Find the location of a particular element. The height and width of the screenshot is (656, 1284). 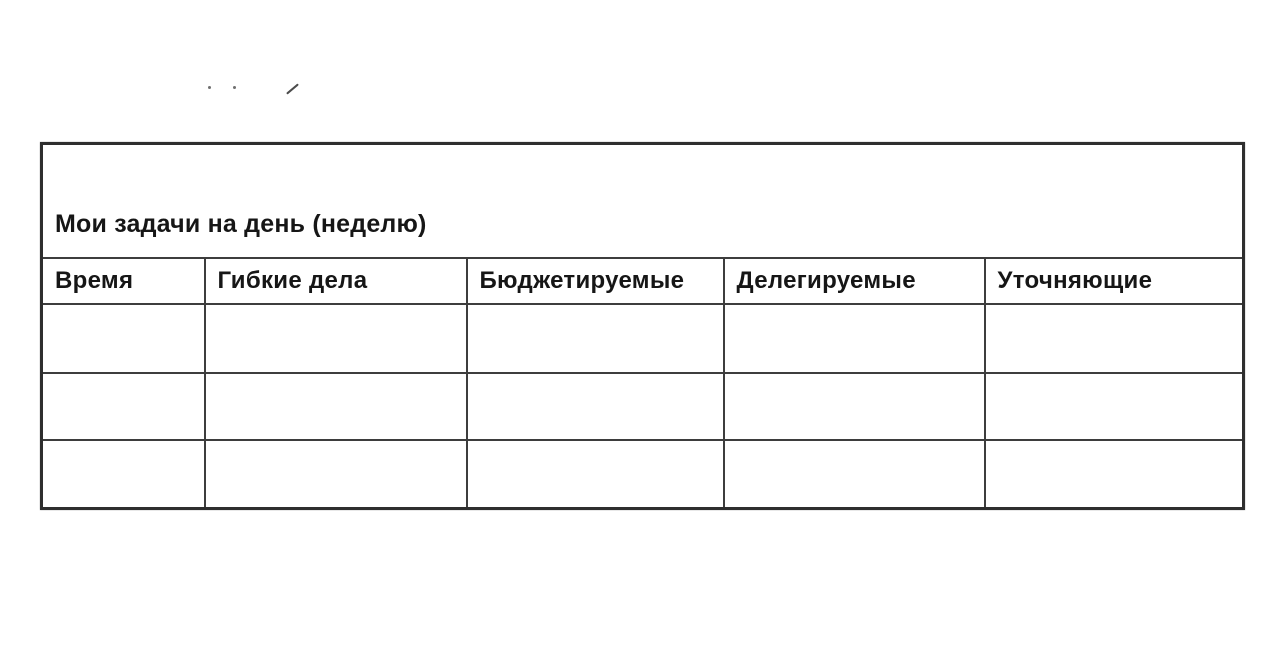

column-header-time: Время is located at coordinates (123, 281).